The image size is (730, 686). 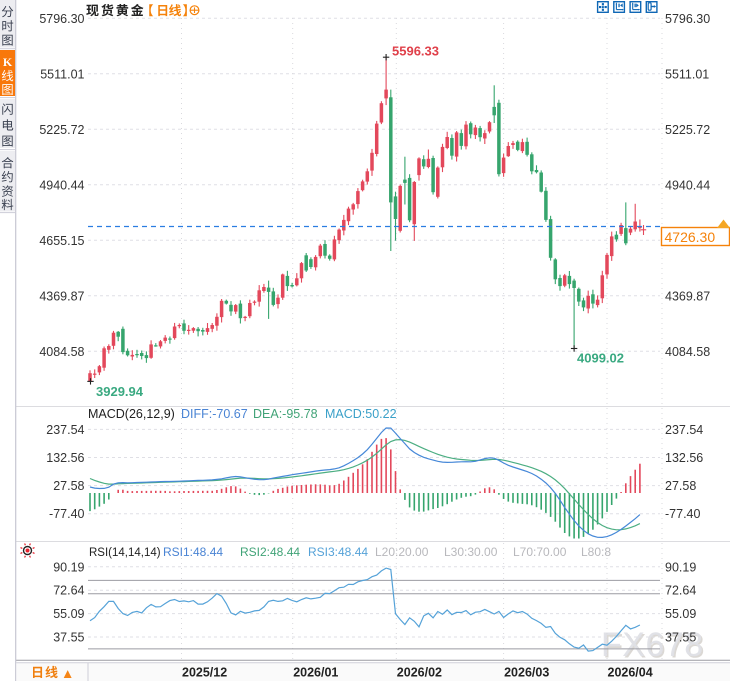 I want to click on svg-text: 2025/12, so click(x=204, y=673).